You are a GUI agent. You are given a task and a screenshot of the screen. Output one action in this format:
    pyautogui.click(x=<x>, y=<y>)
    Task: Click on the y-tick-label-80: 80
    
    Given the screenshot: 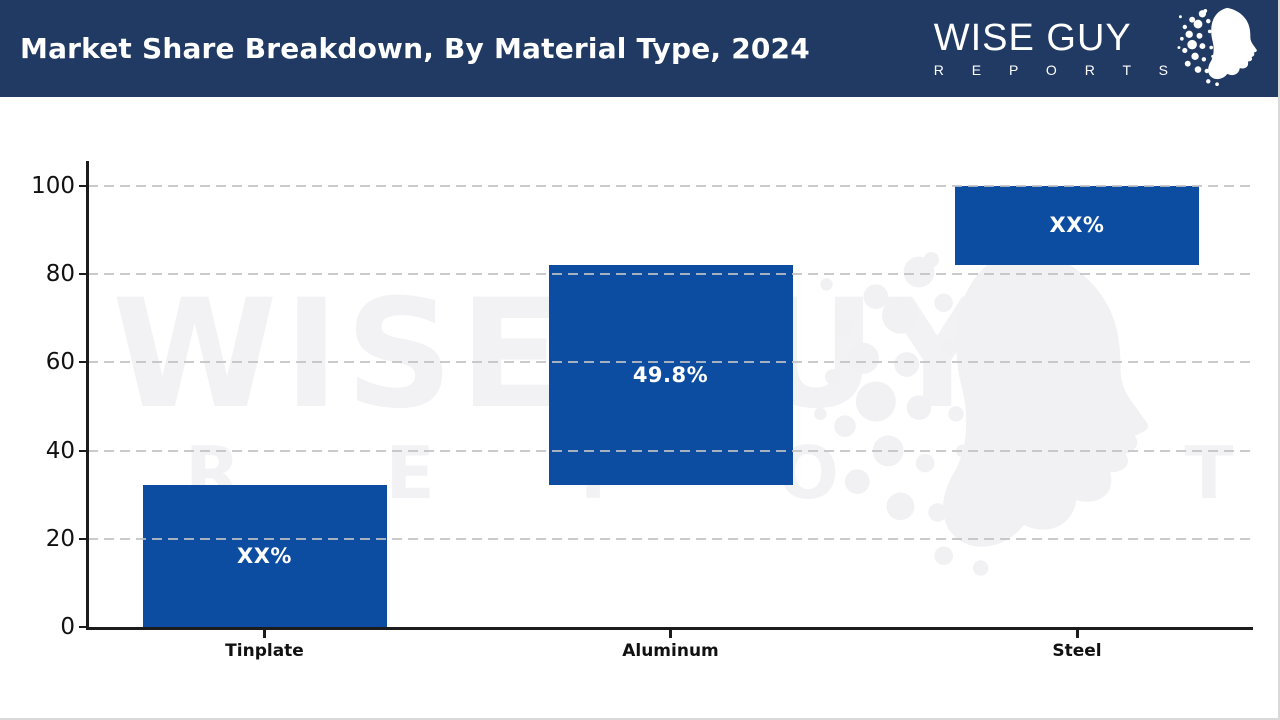 What is the action you would take?
    pyautogui.click(x=60, y=274)
    